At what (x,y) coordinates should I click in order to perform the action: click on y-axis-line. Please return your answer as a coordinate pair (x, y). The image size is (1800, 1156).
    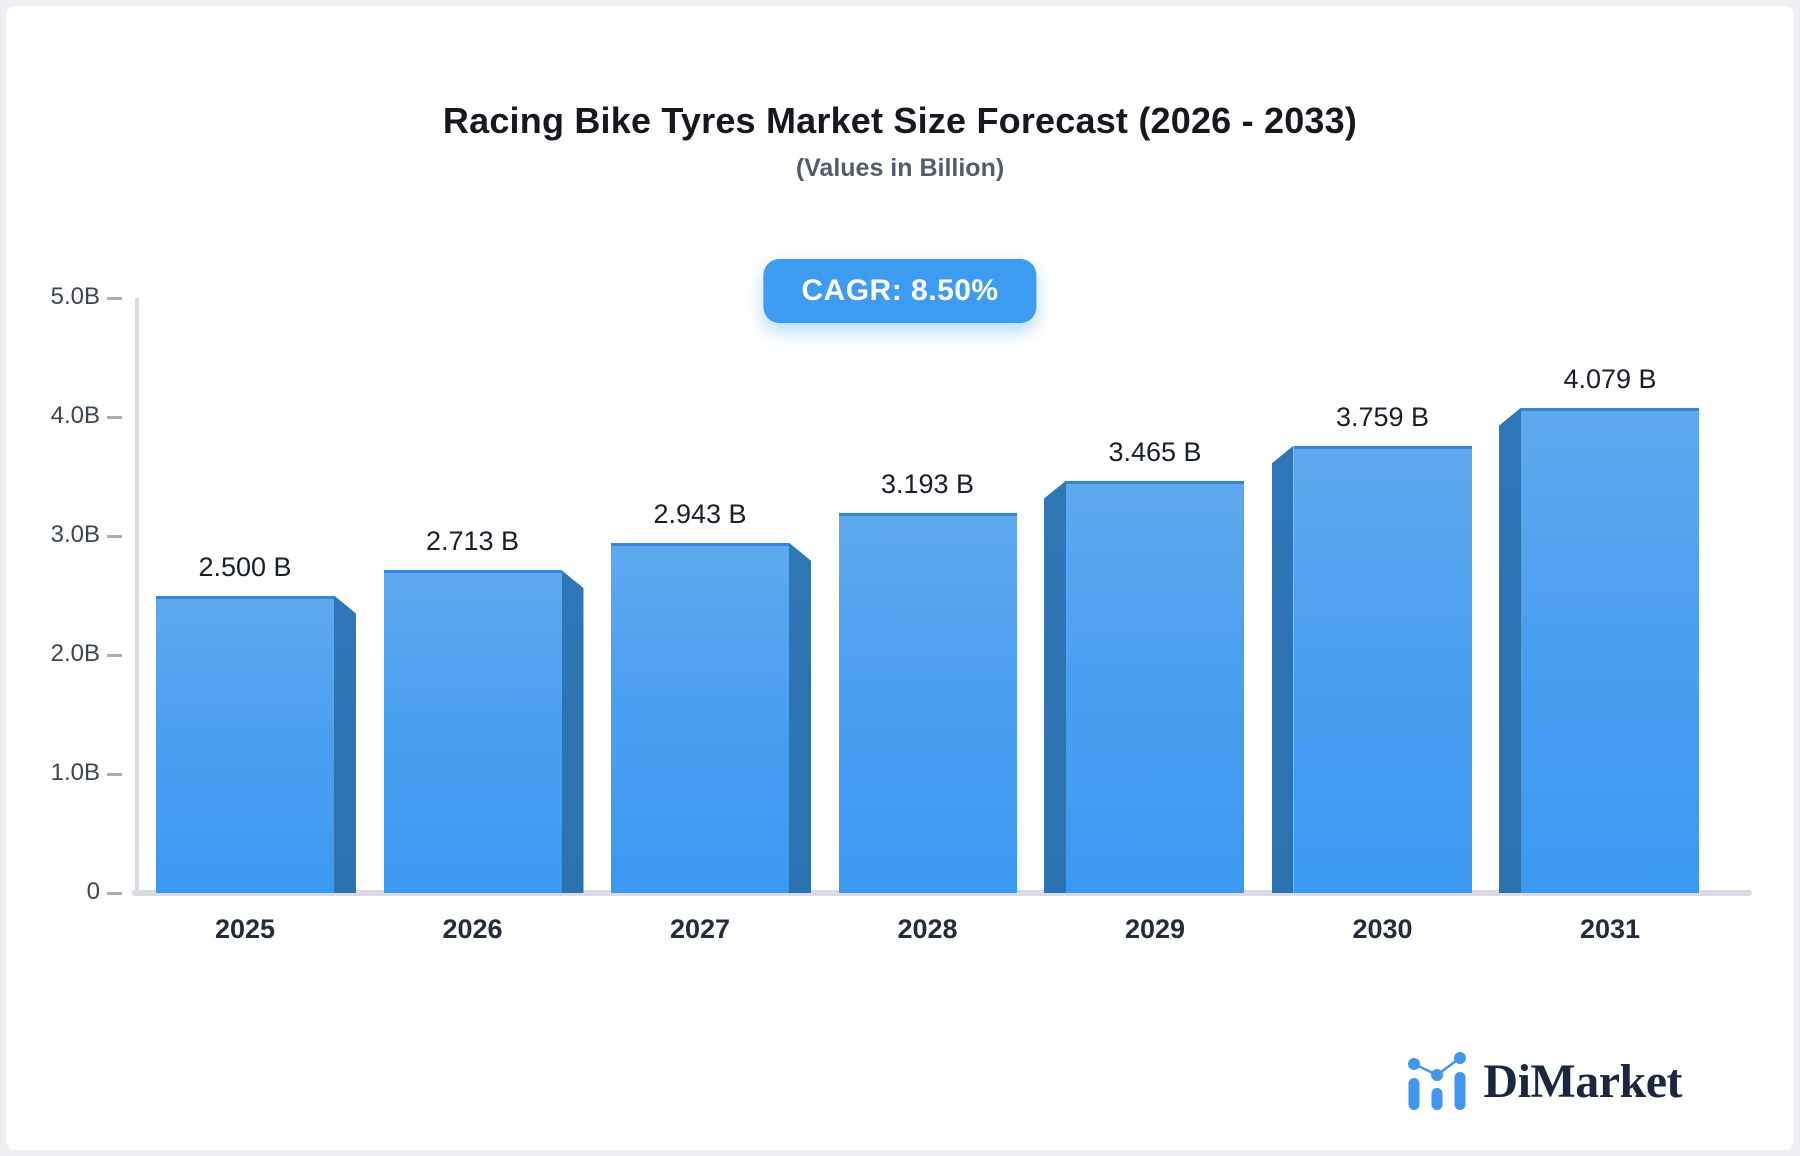
    Looking at the image, I should click on (137, 595).